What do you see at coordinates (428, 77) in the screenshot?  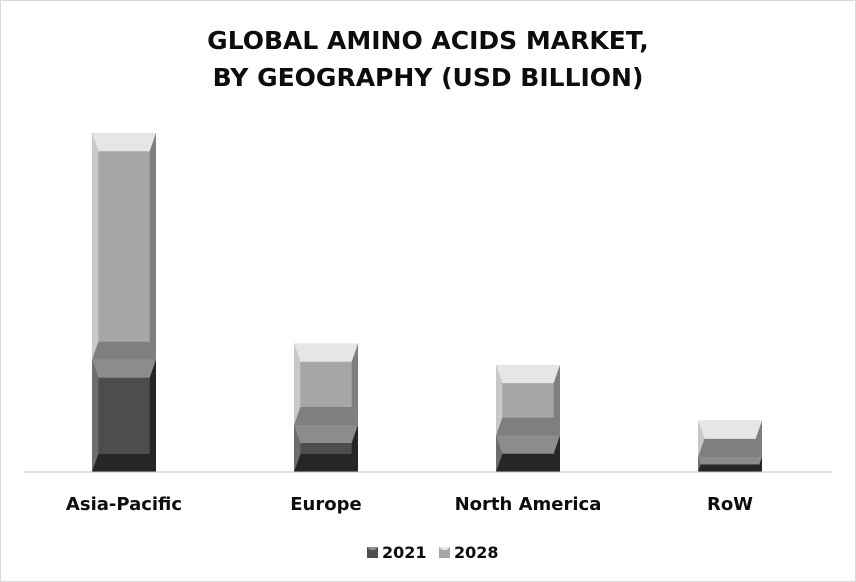 I see `chart-title-line-2: BY GEOGRAPHY (USD BILLION)` at bounding box center [428, 77].